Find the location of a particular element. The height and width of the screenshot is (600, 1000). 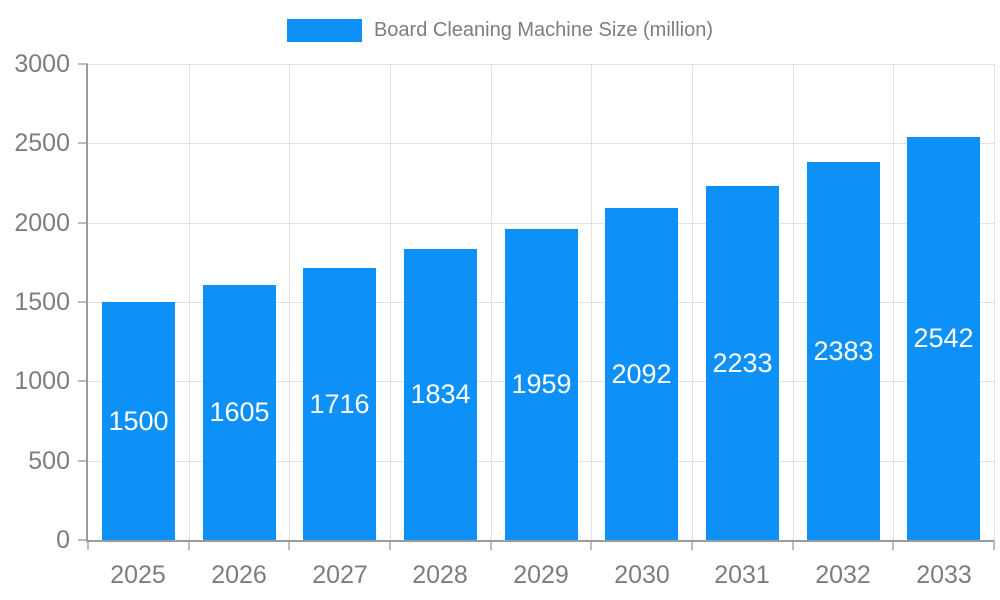

bar-2028: 1834 is located at coordinates (440, 394).